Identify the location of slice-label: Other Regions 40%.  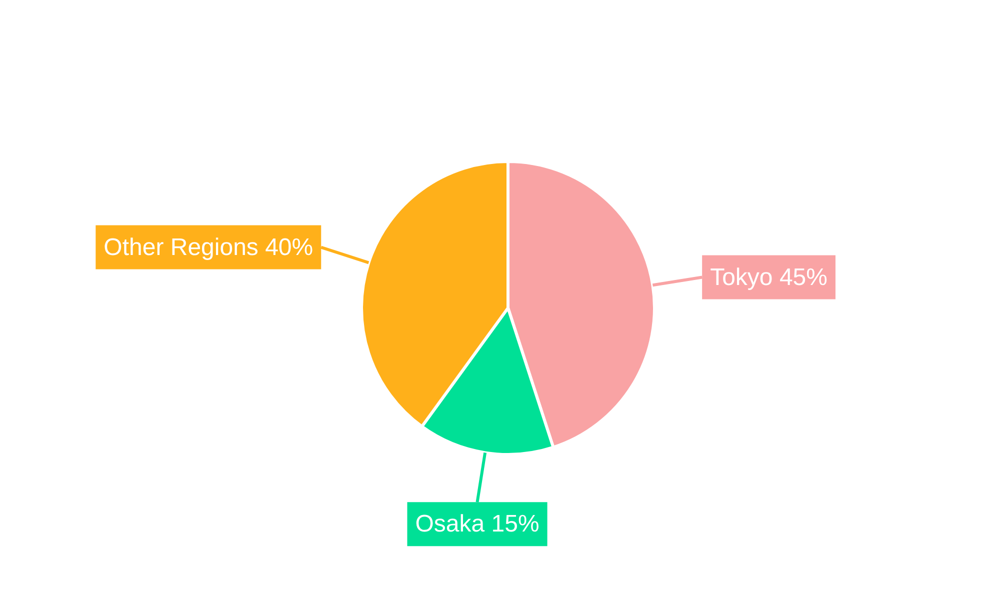
(209, 247).